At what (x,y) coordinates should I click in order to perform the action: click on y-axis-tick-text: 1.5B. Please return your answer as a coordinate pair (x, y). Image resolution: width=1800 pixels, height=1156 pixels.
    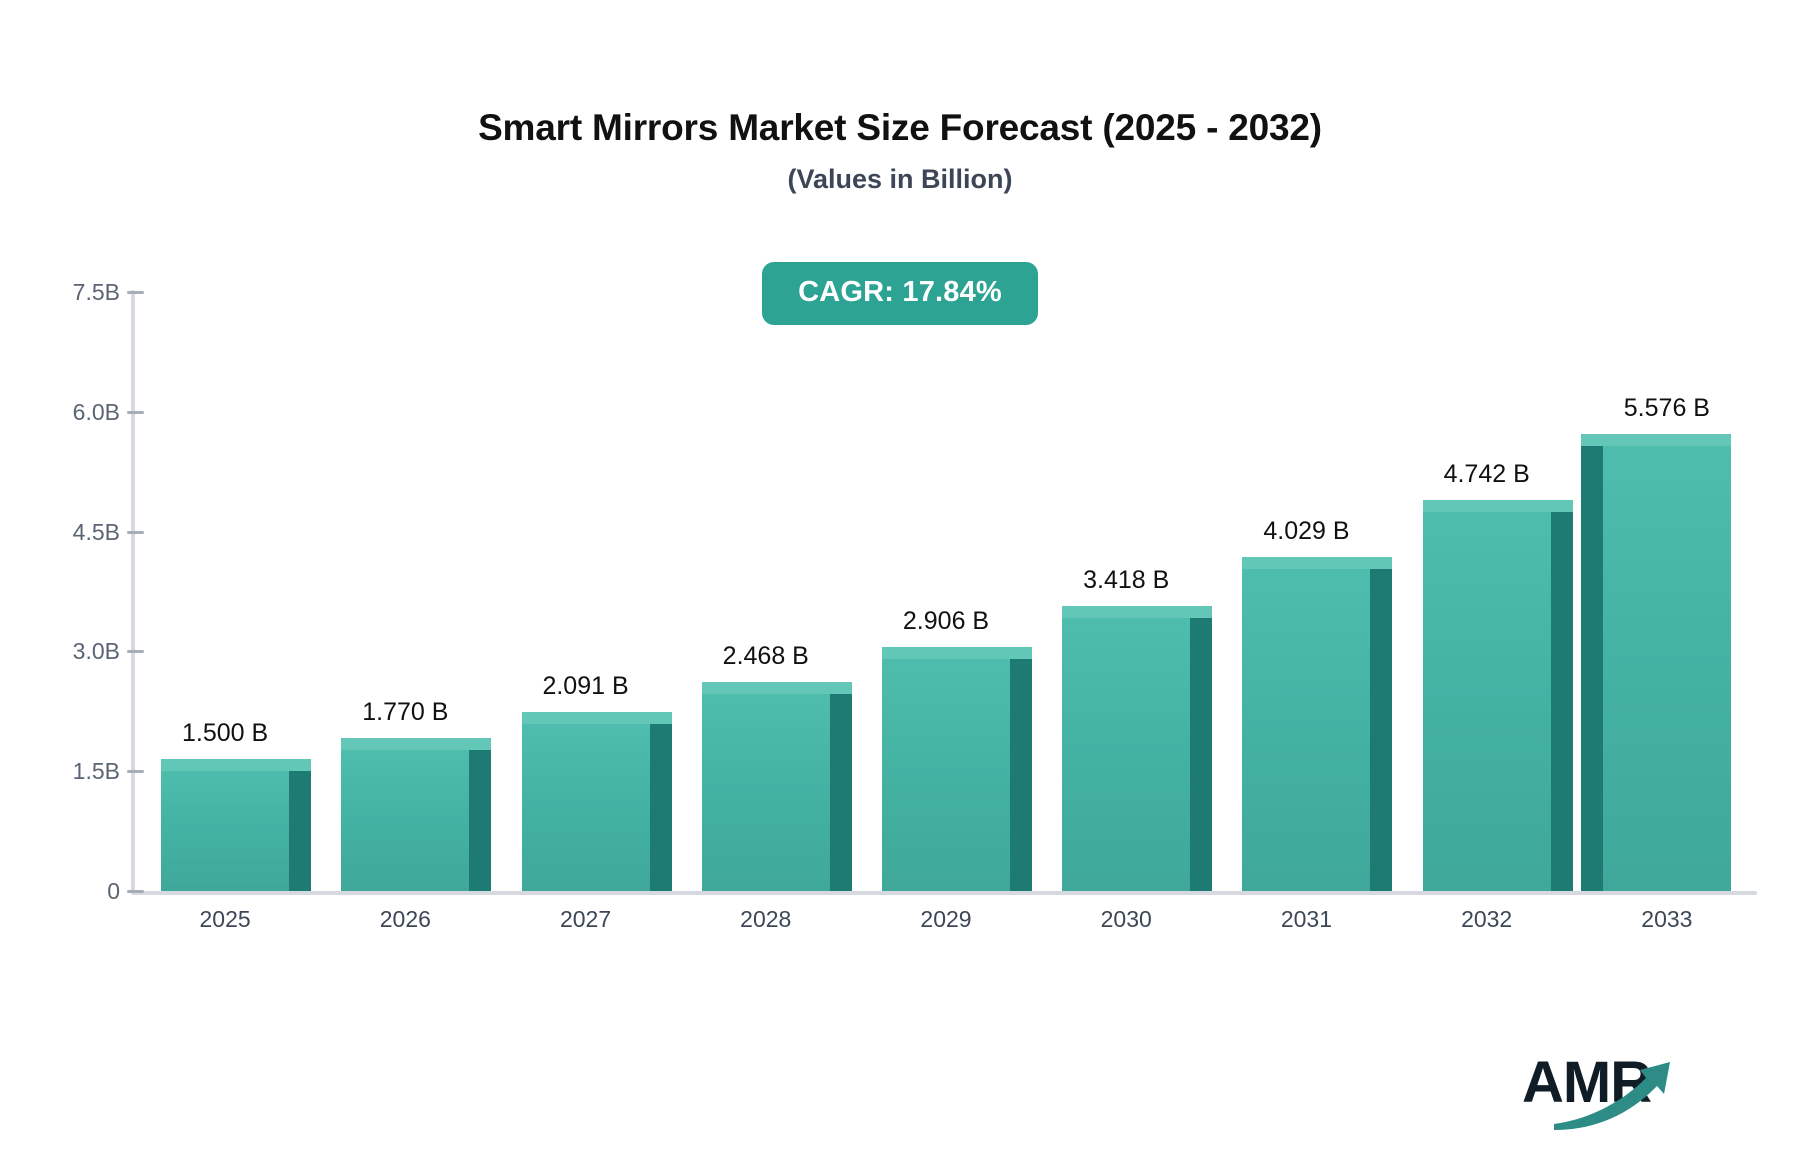
    Looking at the image, I should click on (96, 771).